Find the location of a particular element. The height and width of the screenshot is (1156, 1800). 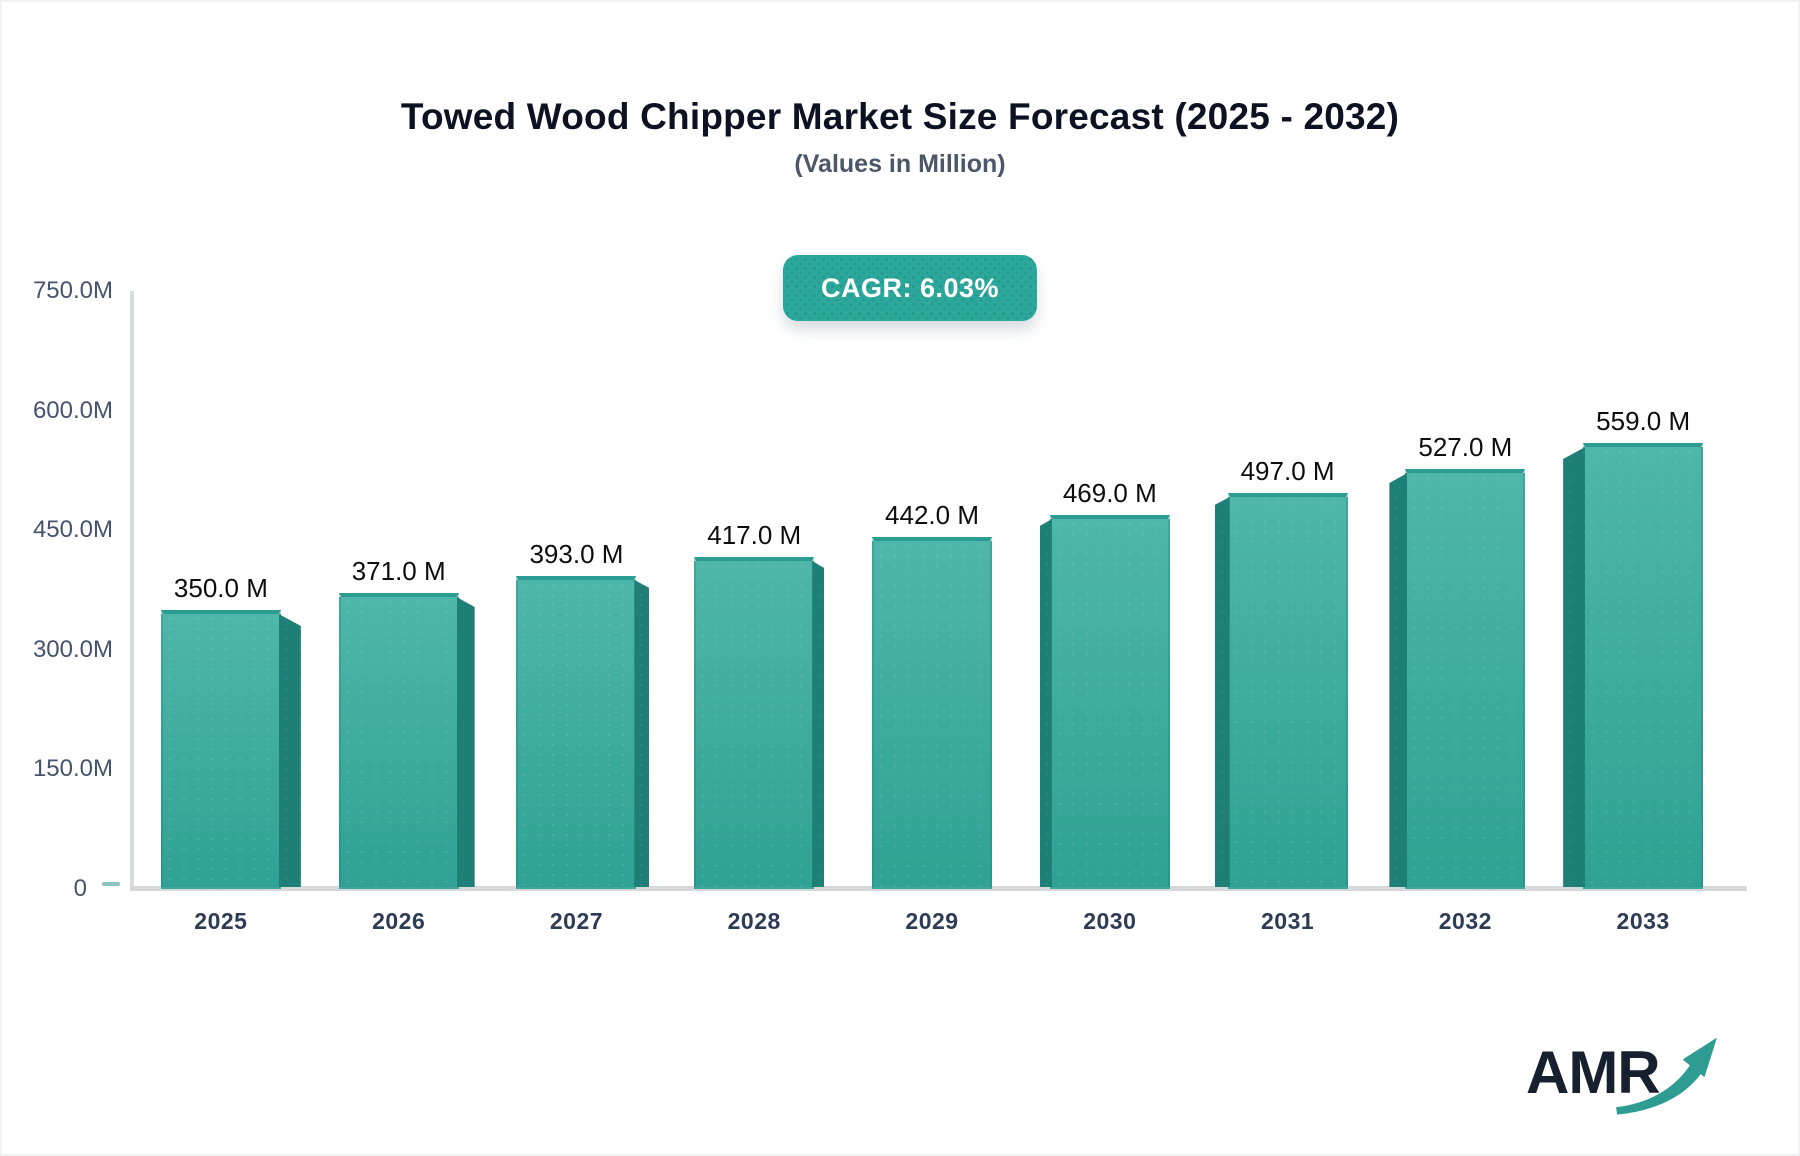

bar-2032: 527.0 M is located at coordinates (1457, 660).